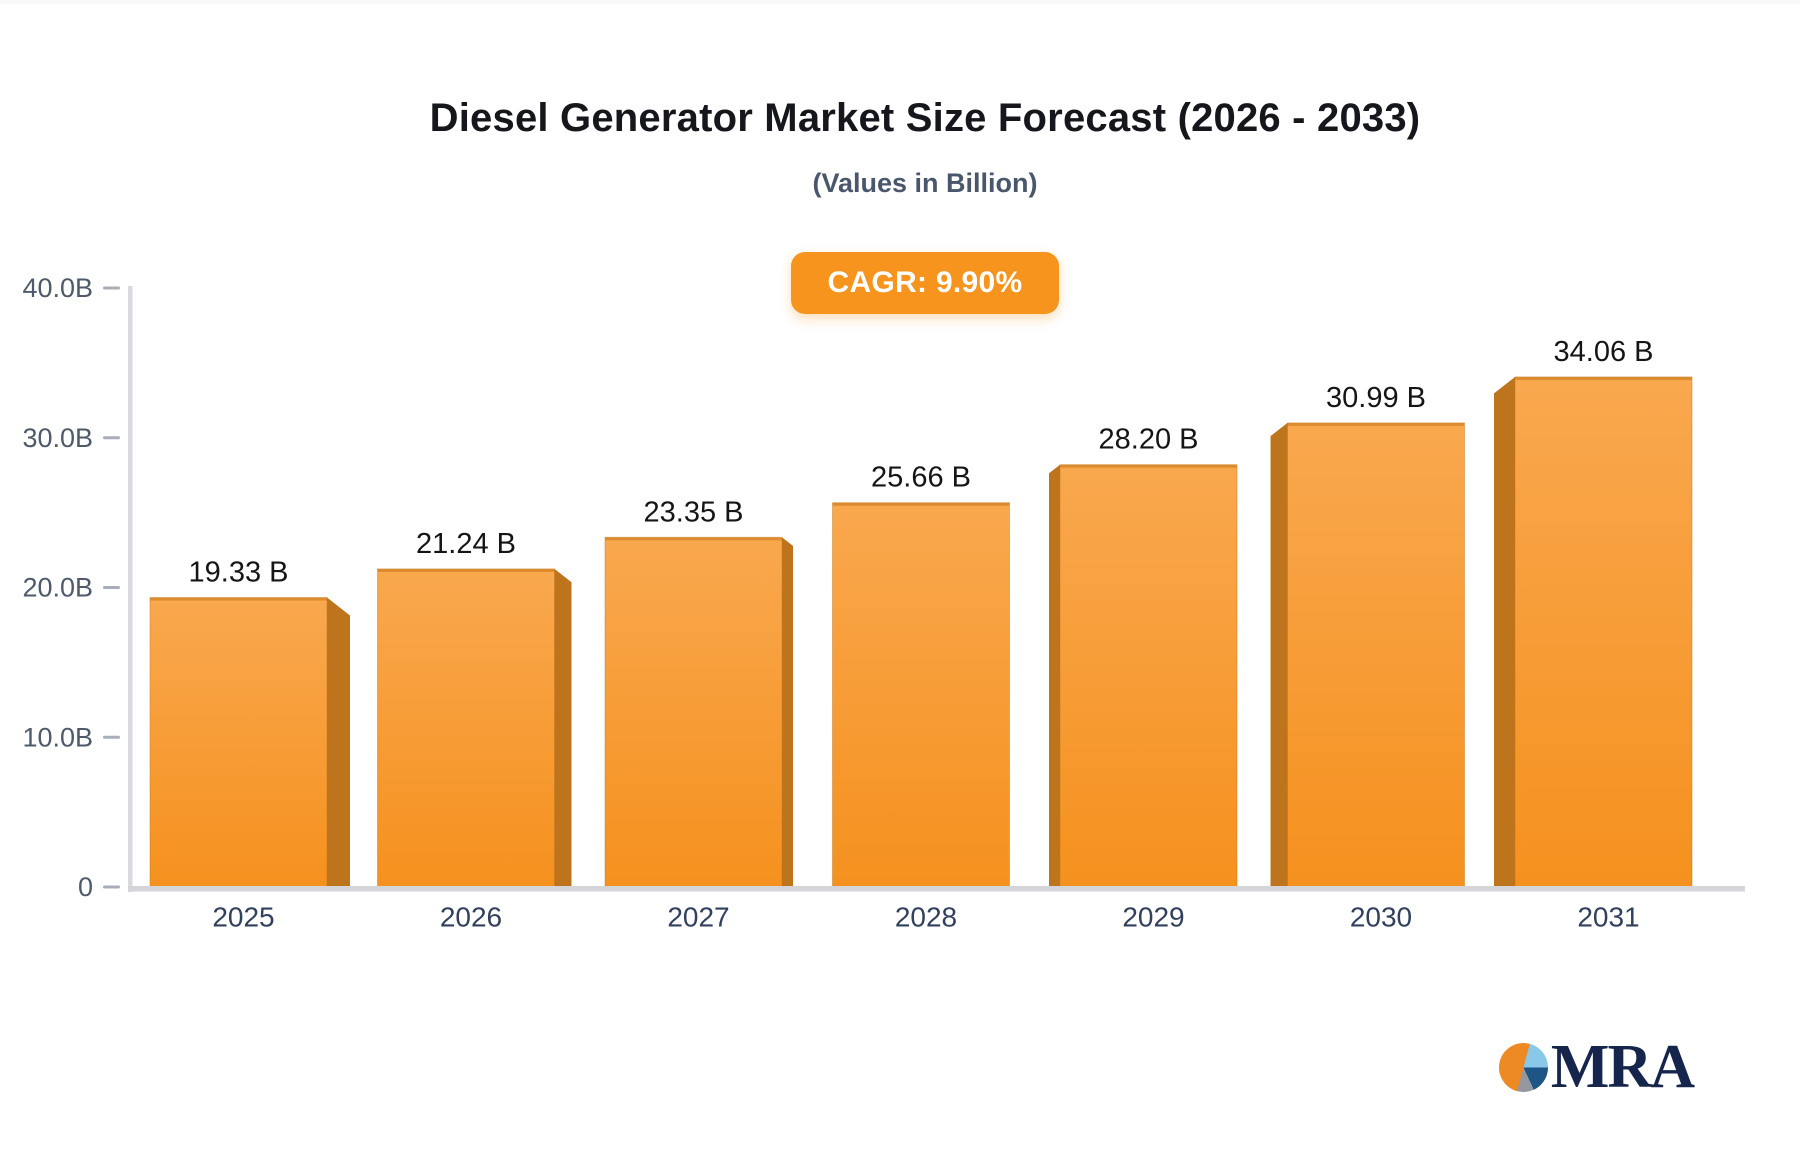 This screenshot has height=1156, width=1800. Describe the element at coordinates (243, 917) in the screenshot. I see `x-axis-label: 2025` at that location.